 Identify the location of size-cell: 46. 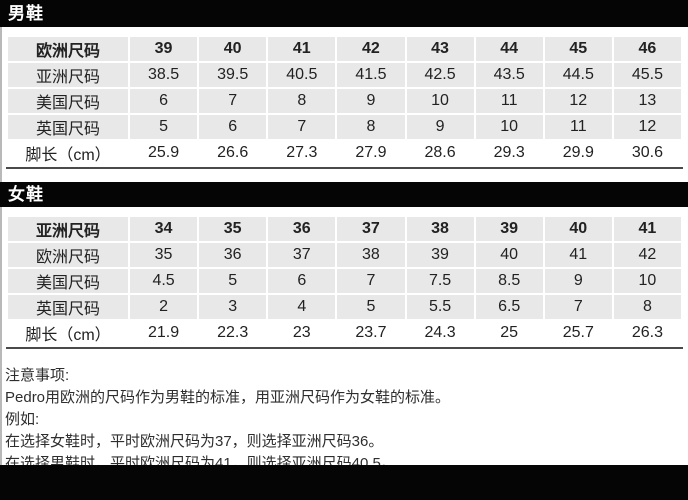
(647, 49).